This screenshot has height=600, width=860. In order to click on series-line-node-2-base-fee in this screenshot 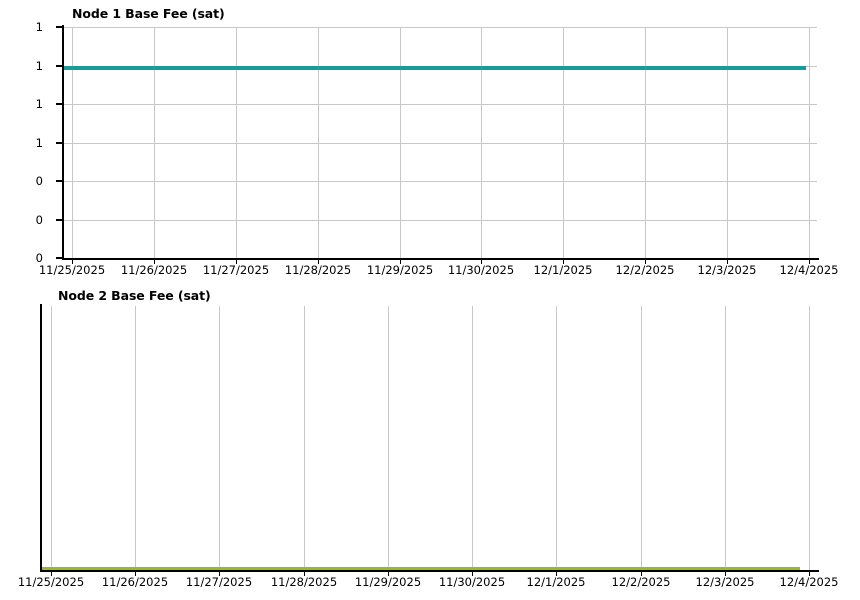, I will do `click(421, 568)`.